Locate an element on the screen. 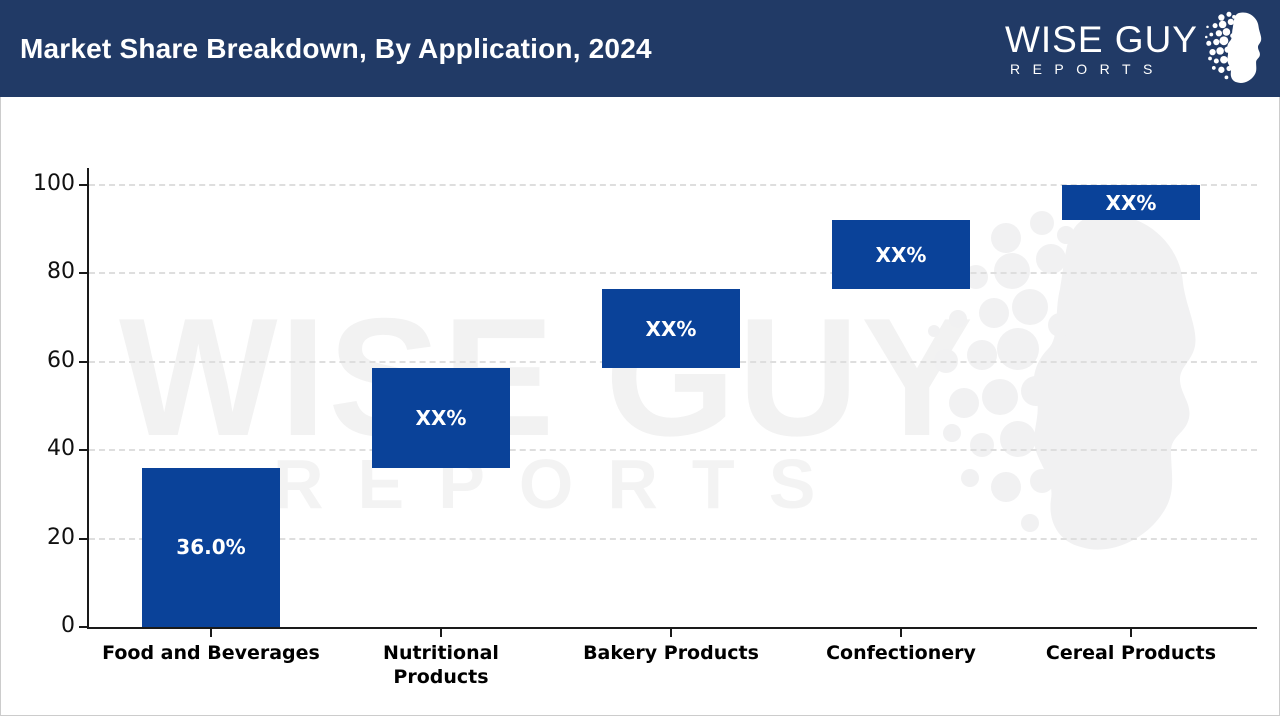 Image resolution: width=1280 pixels, height=720 pixels. logo-text: WISE GUY REPORTS is located at coordinates (1101, 49).